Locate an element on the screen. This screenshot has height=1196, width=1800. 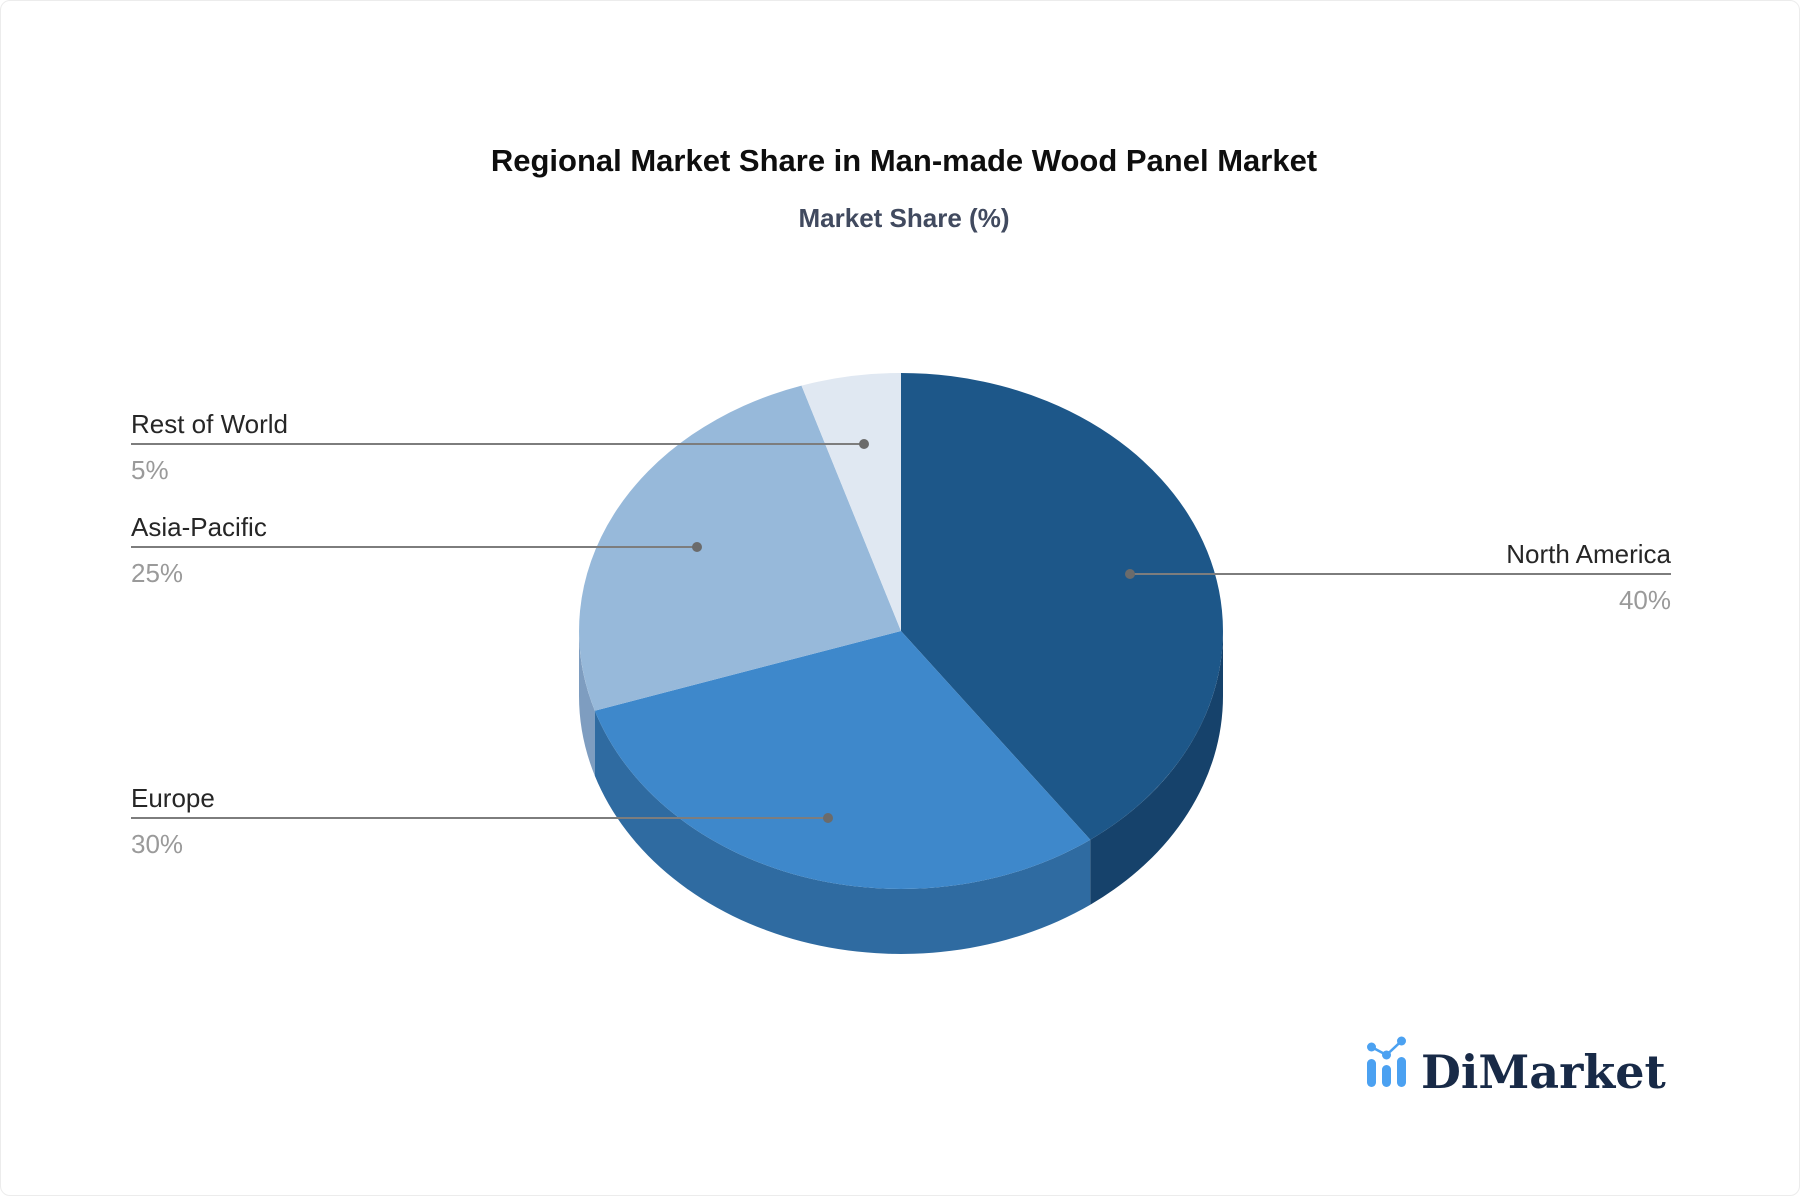
dimarket-logo: DiMarket is located at coordinates (1516, 1067).